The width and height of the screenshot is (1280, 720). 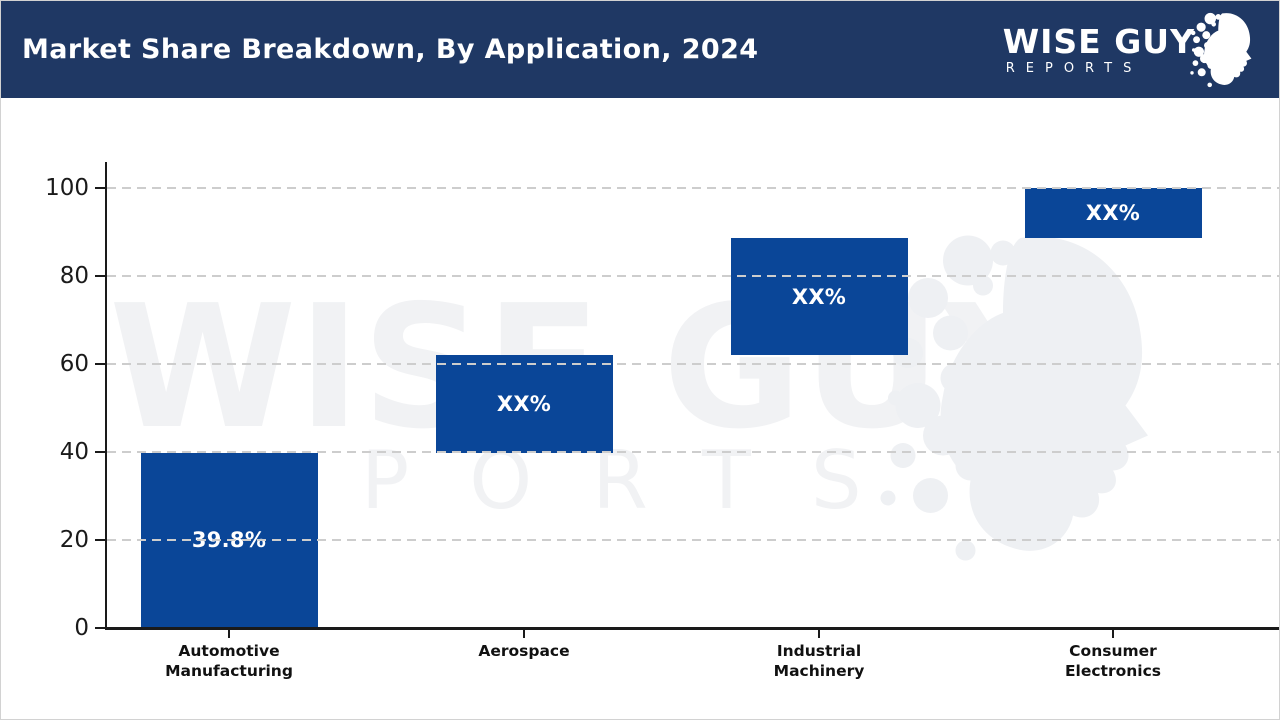 I want to click on gridline-y80, so click(x=693, y=276).